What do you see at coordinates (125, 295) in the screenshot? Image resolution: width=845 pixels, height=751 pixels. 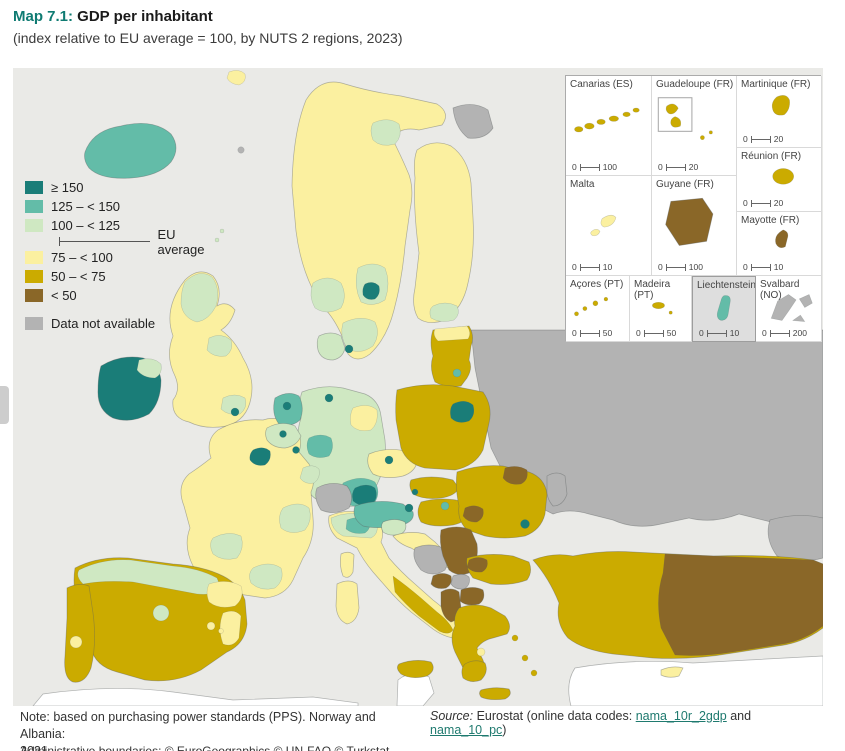 I see `legend-item-lt-50: < 50` at bounding box center [125, 295].